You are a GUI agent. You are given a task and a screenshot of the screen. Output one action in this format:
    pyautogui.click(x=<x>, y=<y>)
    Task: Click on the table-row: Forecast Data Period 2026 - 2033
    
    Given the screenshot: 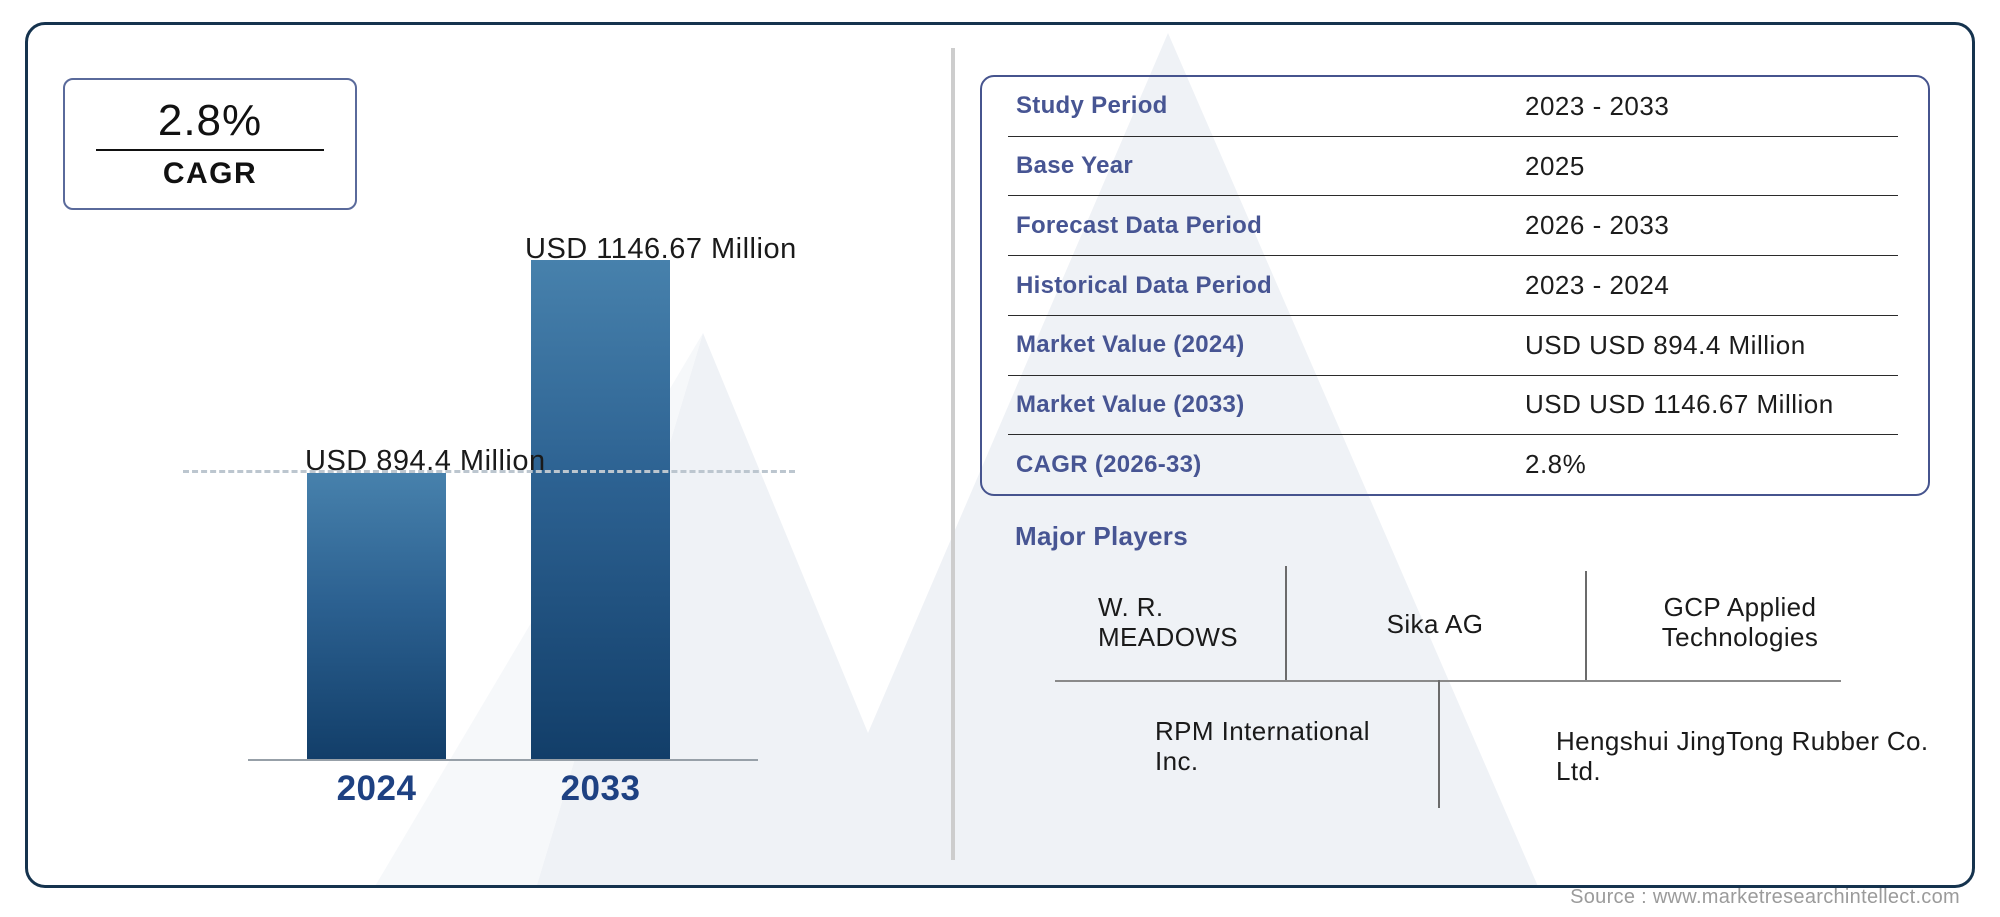 What is the action you would take?
    pyautogui.click(x=1455, y=225)
    